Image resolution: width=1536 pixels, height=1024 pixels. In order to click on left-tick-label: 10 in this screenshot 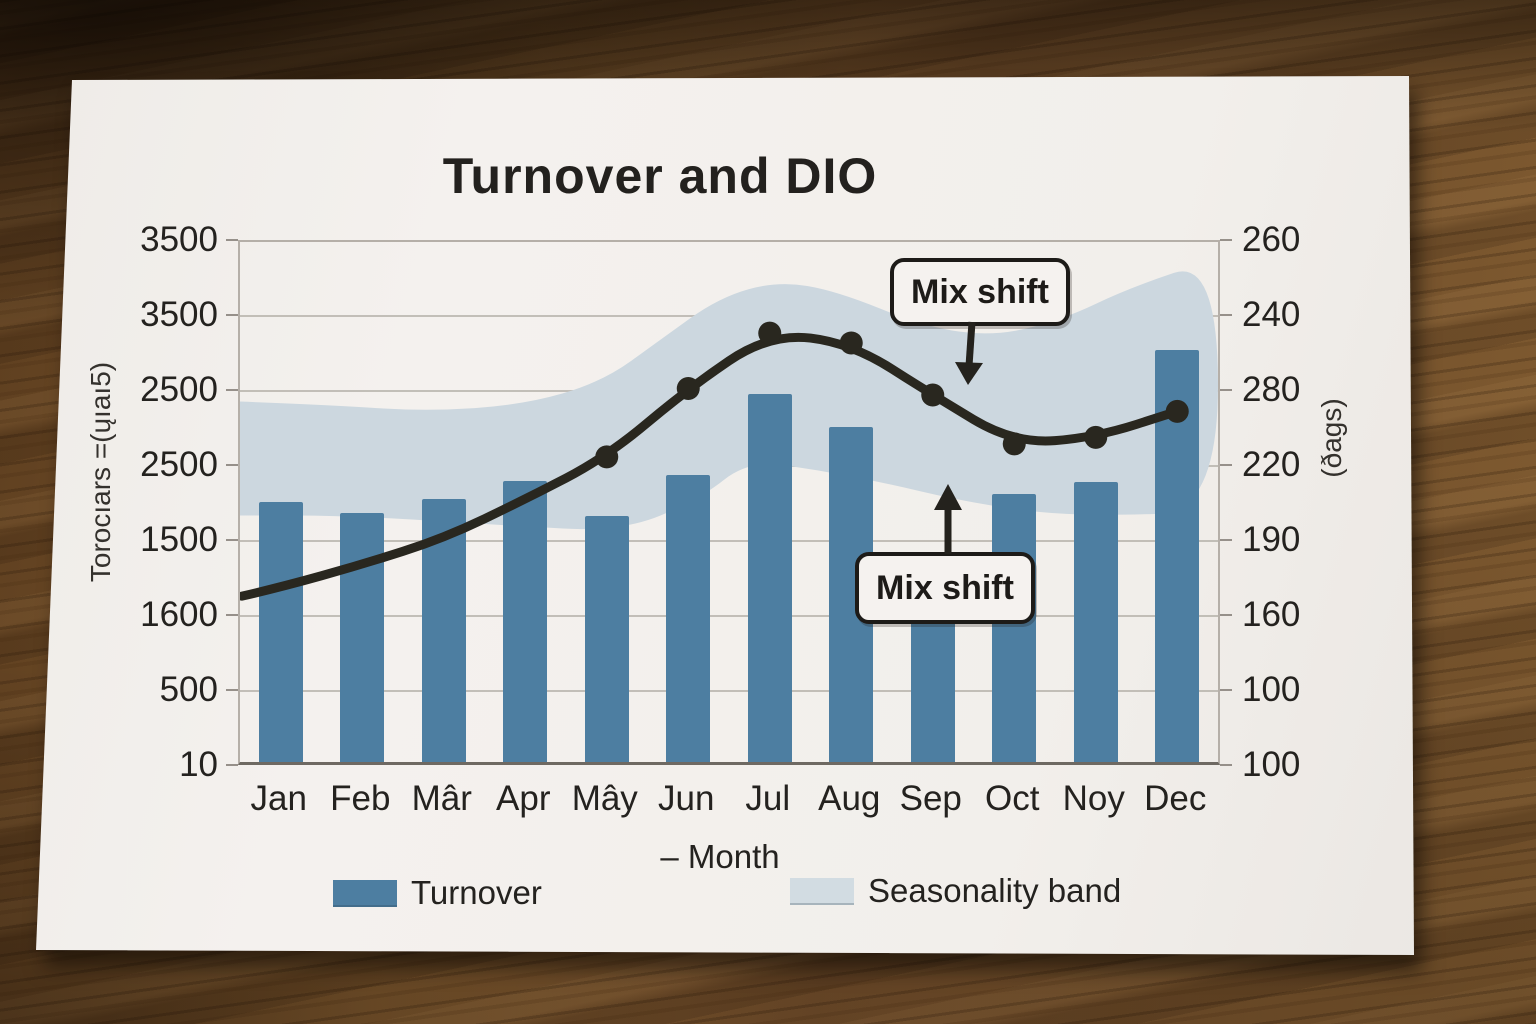, I will do `click(198, 764)`.